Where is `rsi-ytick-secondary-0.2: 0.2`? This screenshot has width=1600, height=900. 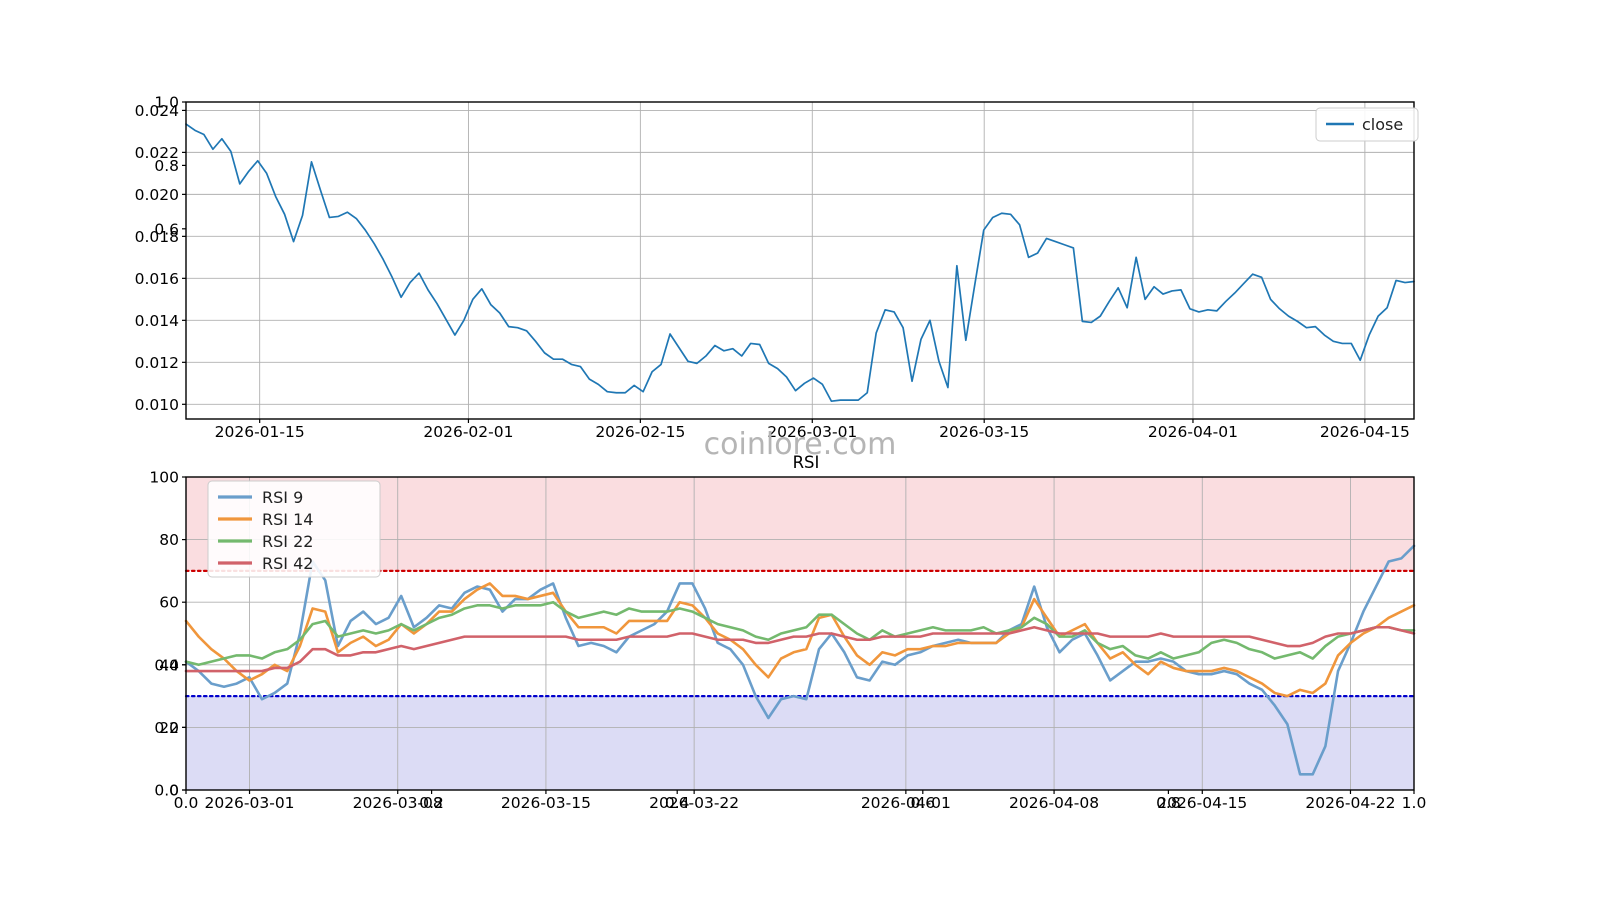
rsi-ytick-secondary-0.2: 0.2 is located at coordinates (166, 728).